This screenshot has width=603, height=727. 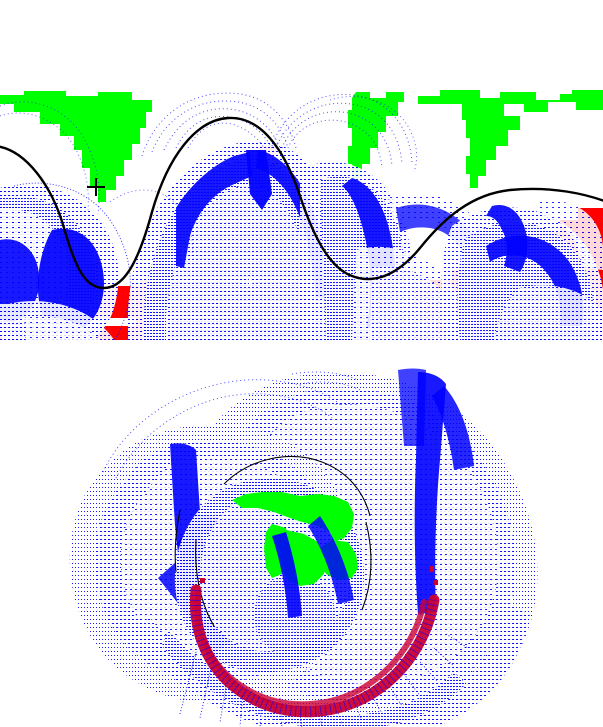 What do you see at coordinates (65, 261) in the screenshot?
I see `field-bundle-left` at bounding box center [65, 261].